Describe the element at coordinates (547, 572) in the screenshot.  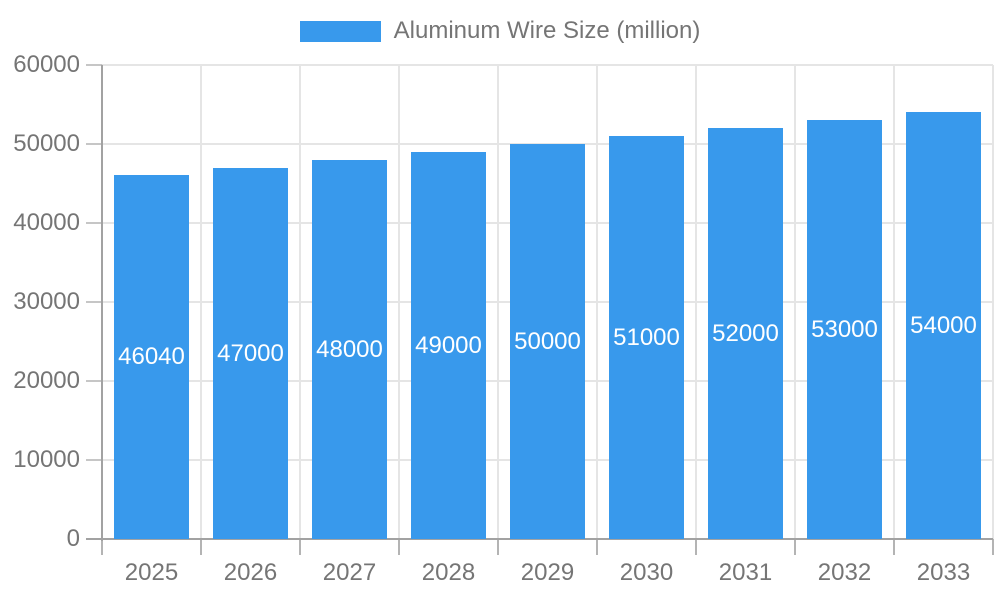
I see `x-axis-label: 2029` at that location.